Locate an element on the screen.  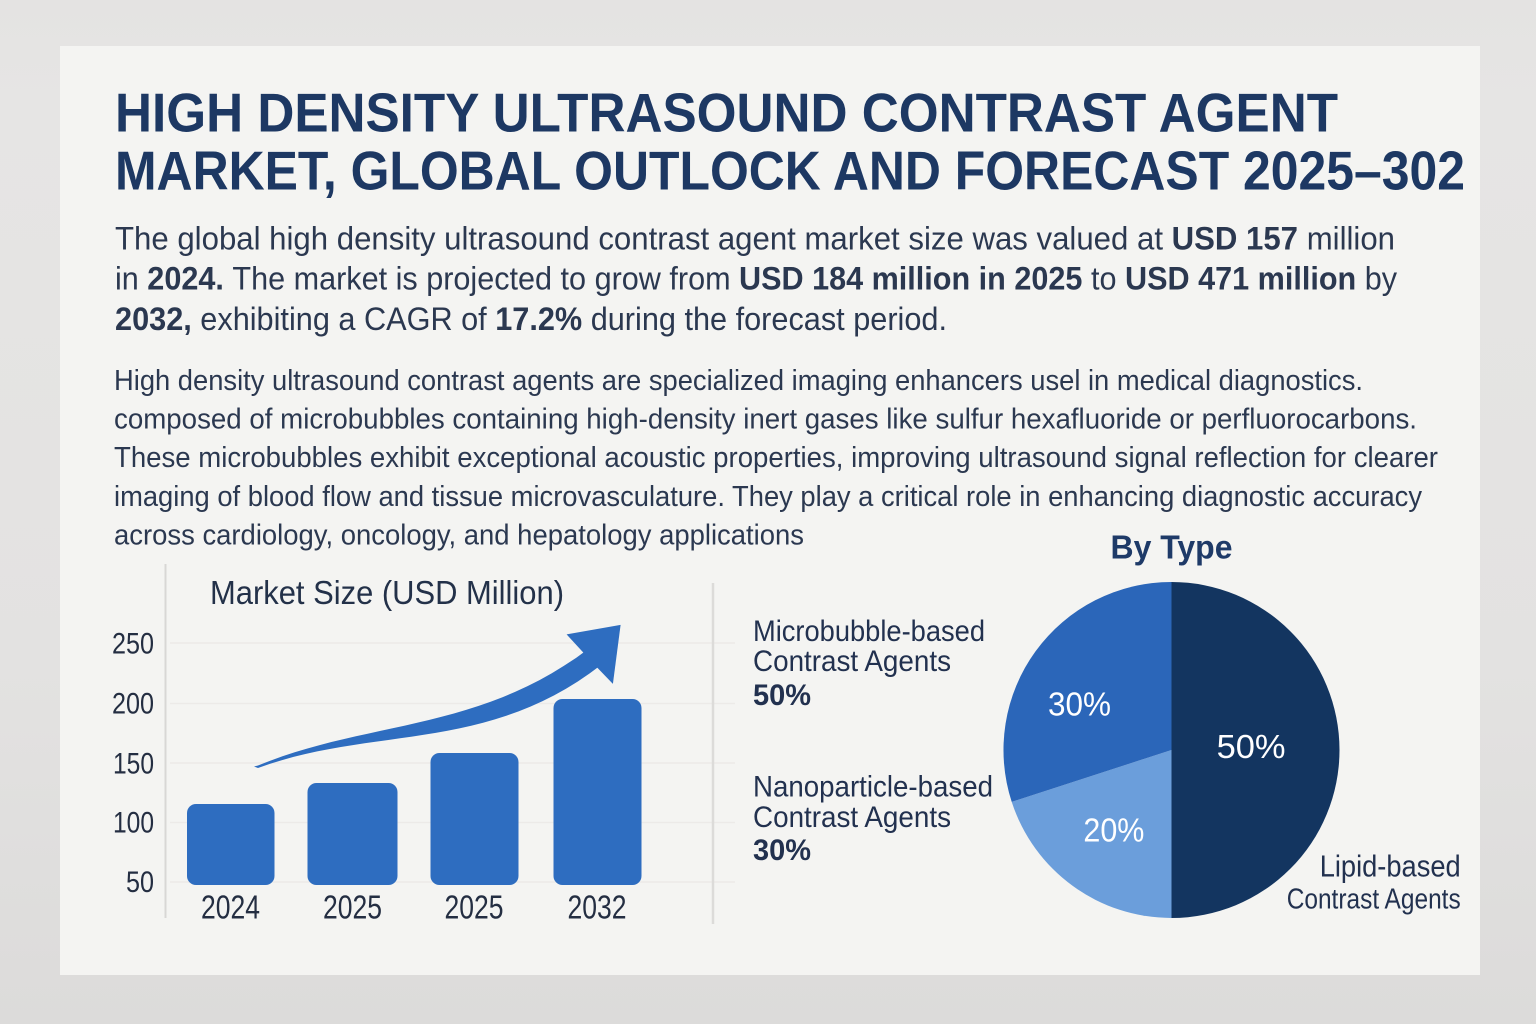
svg-text: USD 157 is located at coordinates (1235, 239).